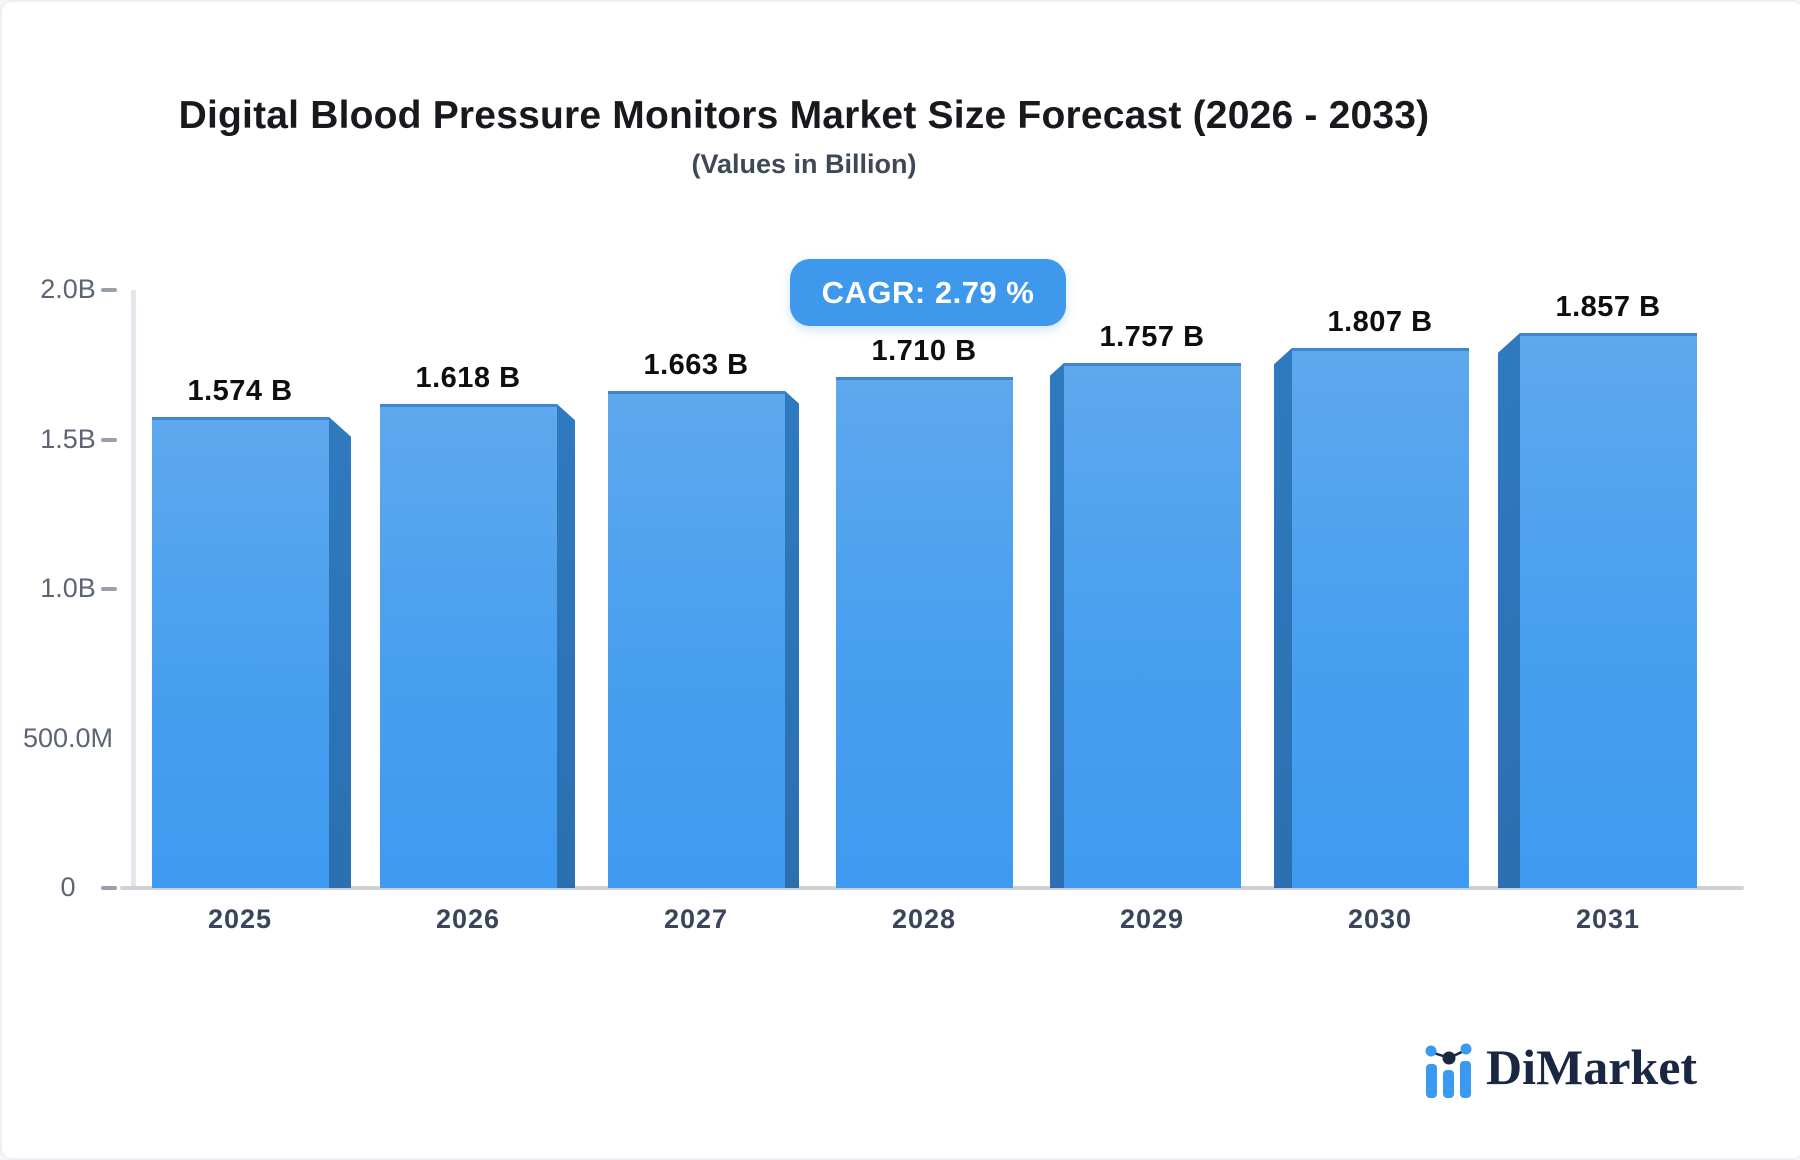 This screenshot has width=1800, height=1160. I want to click on cagr-badge-label: CAGR: 2.79 %, so click(928, 292).